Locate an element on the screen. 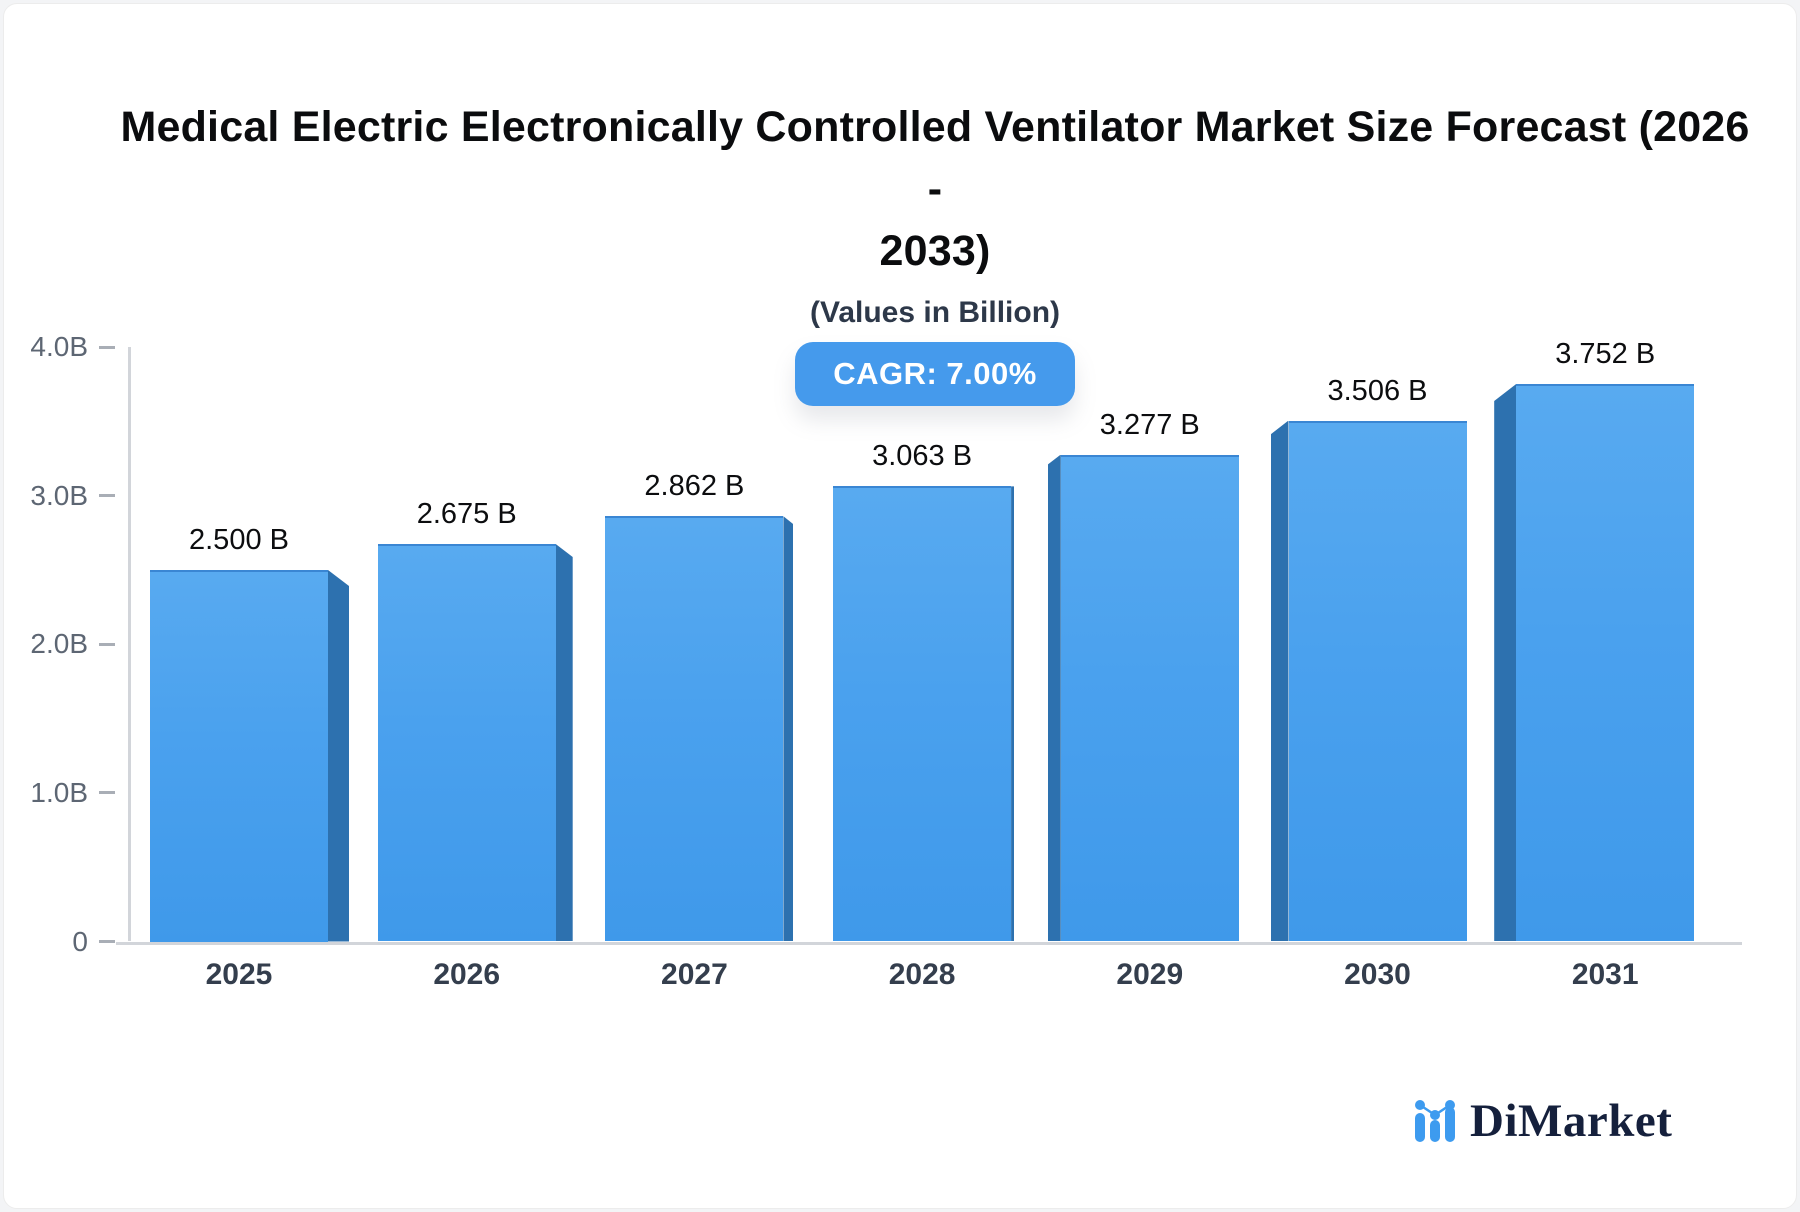  bar-value-label: 3.506 B is located at coordinates (1377, 390).